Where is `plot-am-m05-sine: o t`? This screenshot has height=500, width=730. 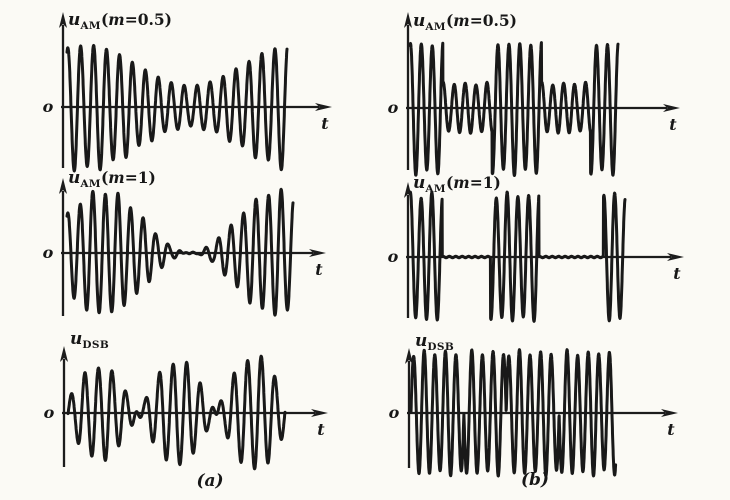
plot-am-m05-sine: o t is located at coordinates (187, 92).